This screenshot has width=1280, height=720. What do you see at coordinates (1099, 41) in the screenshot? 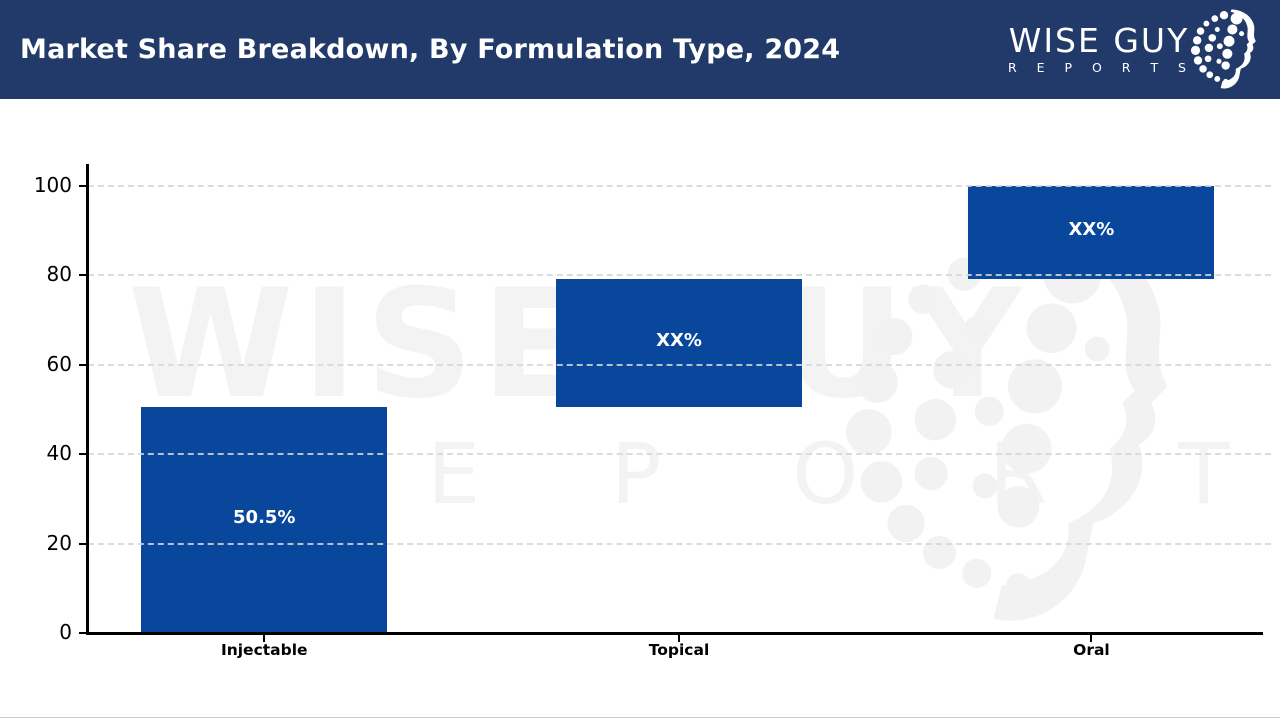
I see `logo-wordmark: WISE GUY` at bounding box center [1099, 41].